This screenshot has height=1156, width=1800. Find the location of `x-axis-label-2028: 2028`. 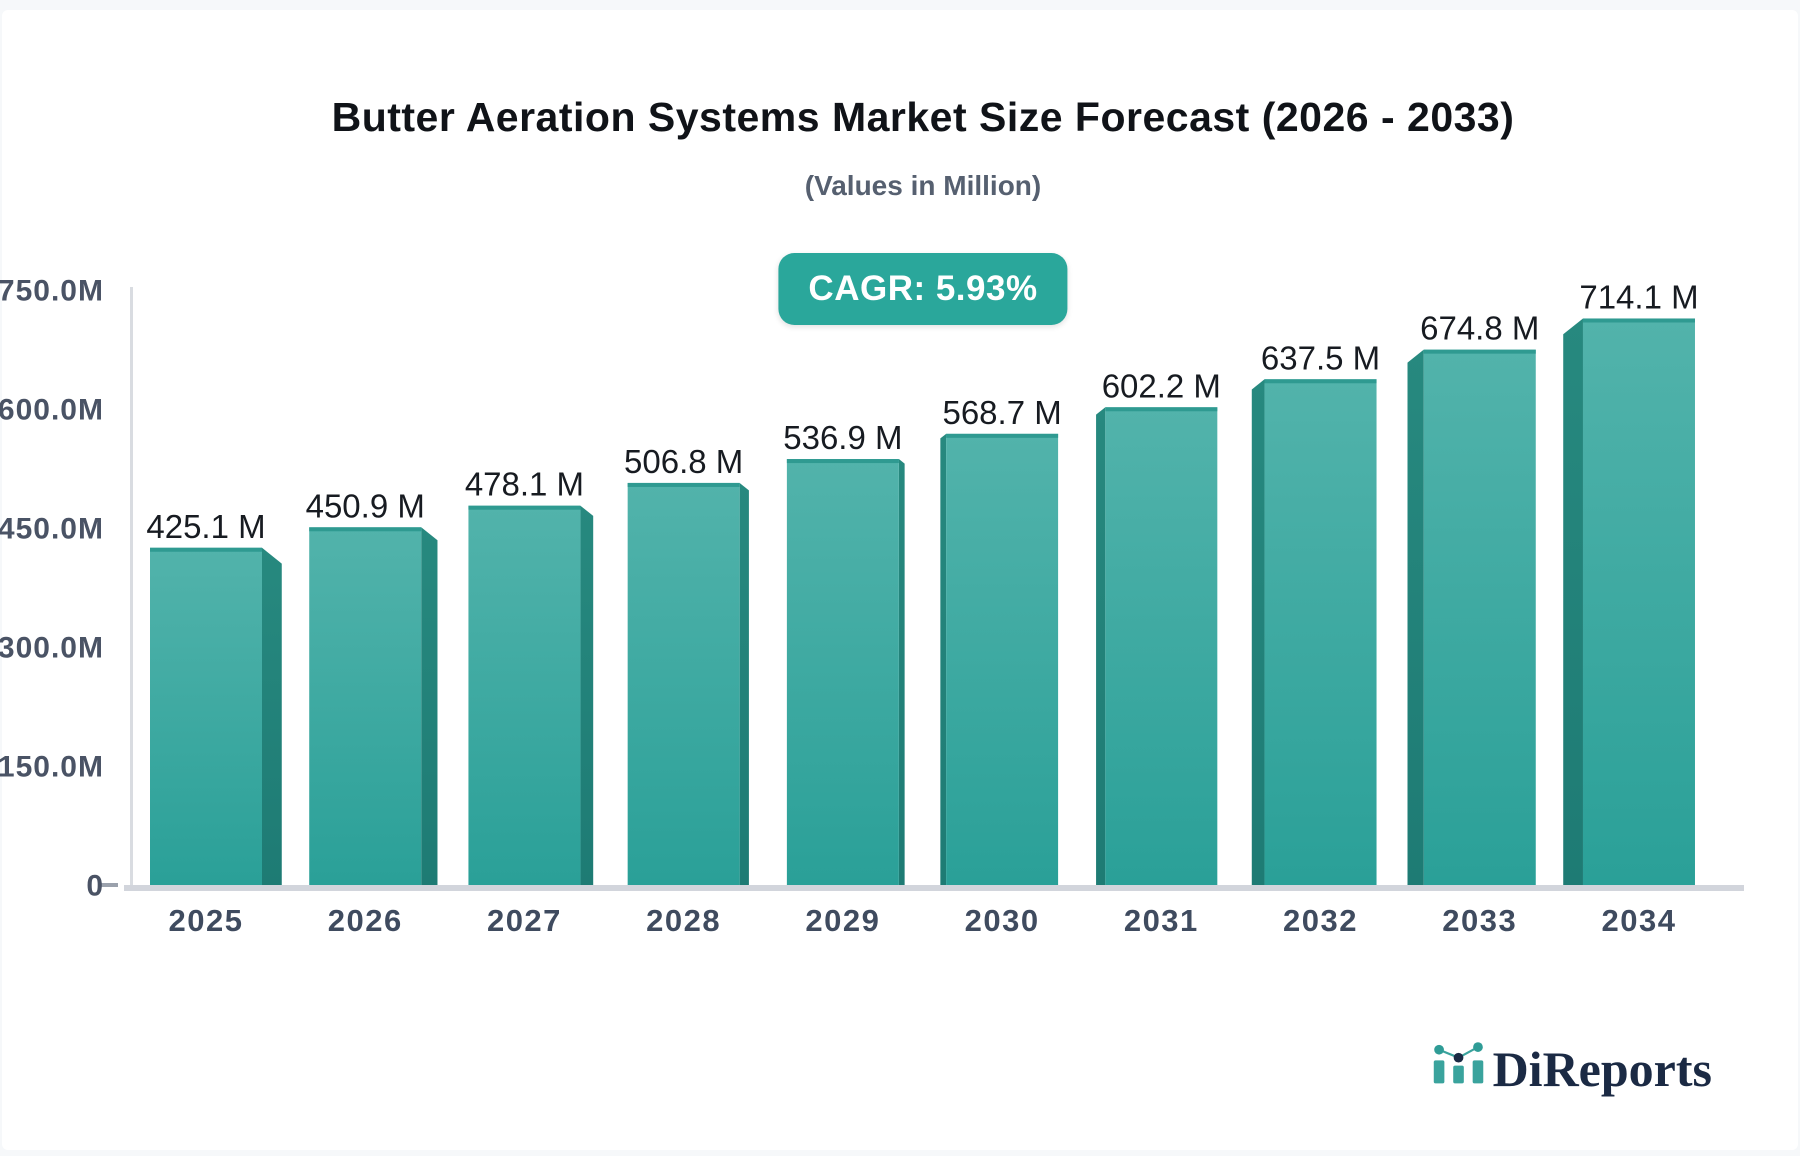

x-axis-label-2028: 2028 is located at coordinates (683, 920).